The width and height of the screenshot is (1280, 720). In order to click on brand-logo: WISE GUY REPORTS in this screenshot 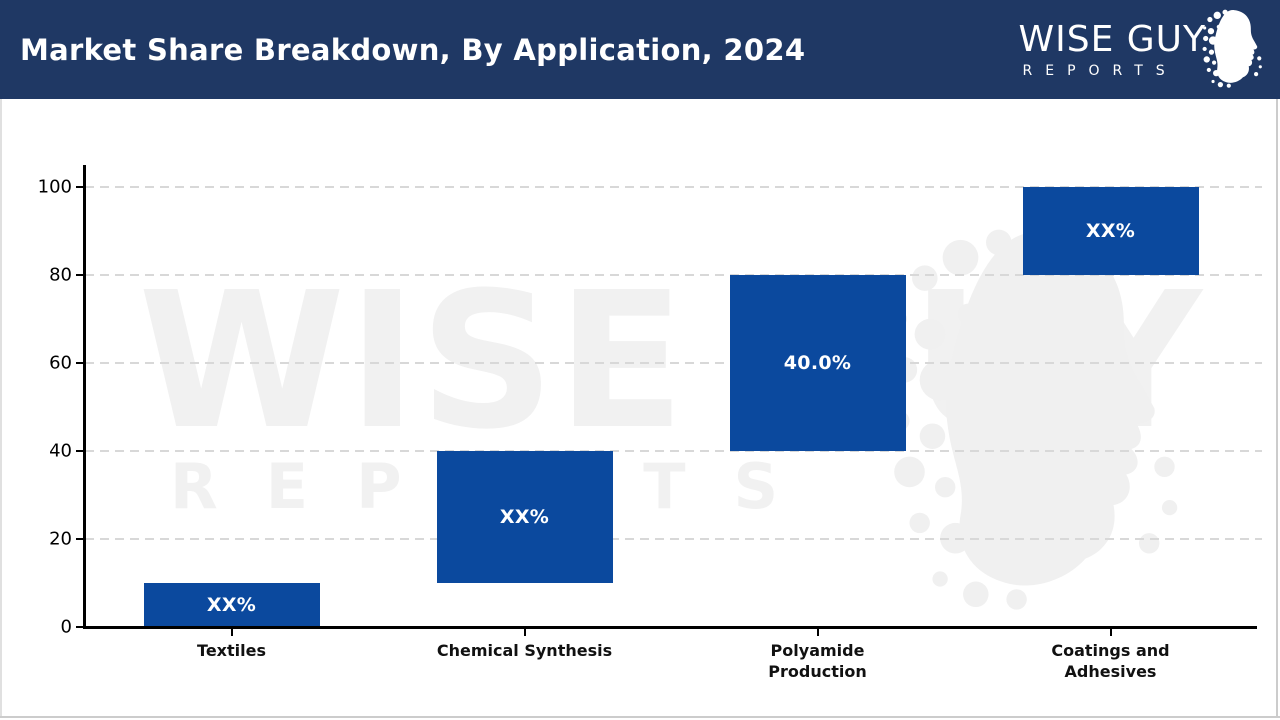, I will do `click(1149, 50)`.